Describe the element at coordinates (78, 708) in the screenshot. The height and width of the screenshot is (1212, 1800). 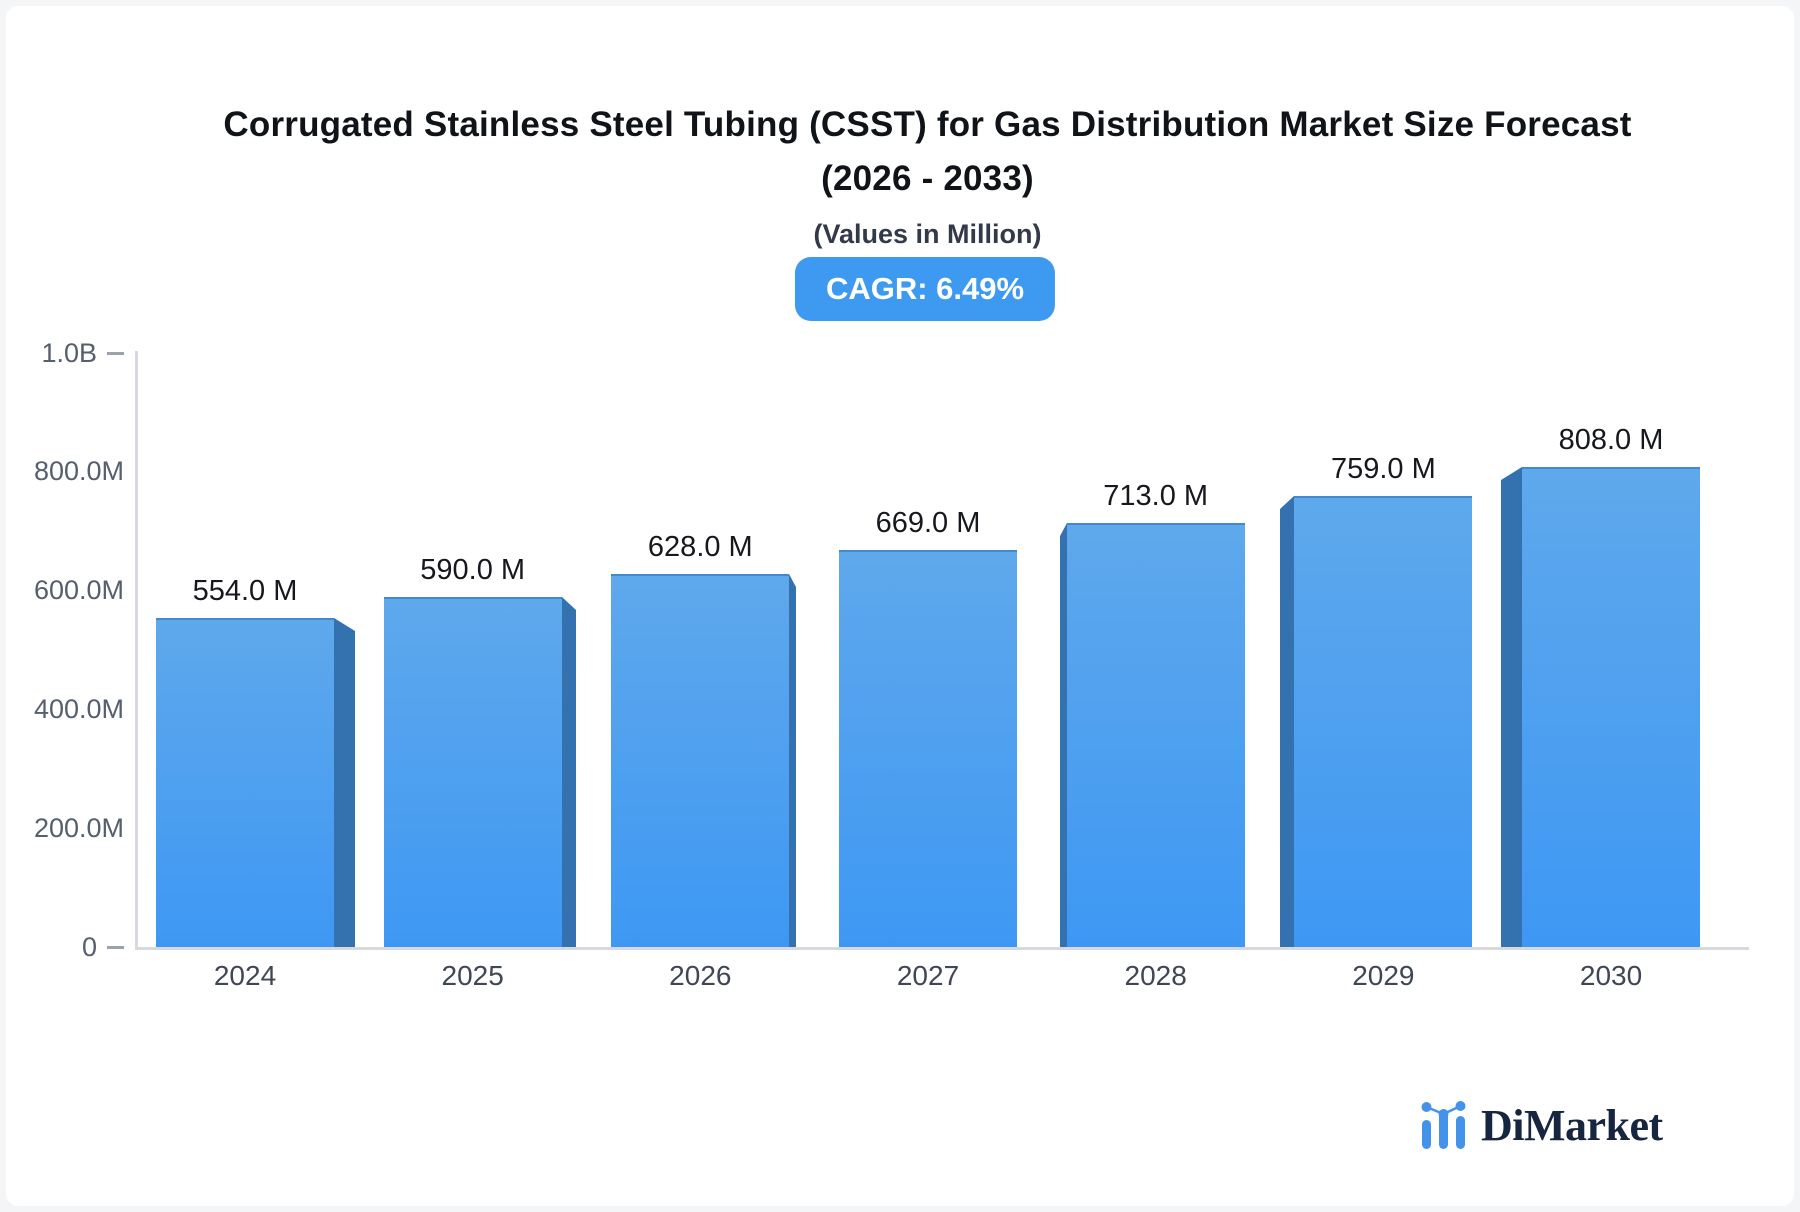
I see `y-axis-tick-label: 400.0M` at that location.